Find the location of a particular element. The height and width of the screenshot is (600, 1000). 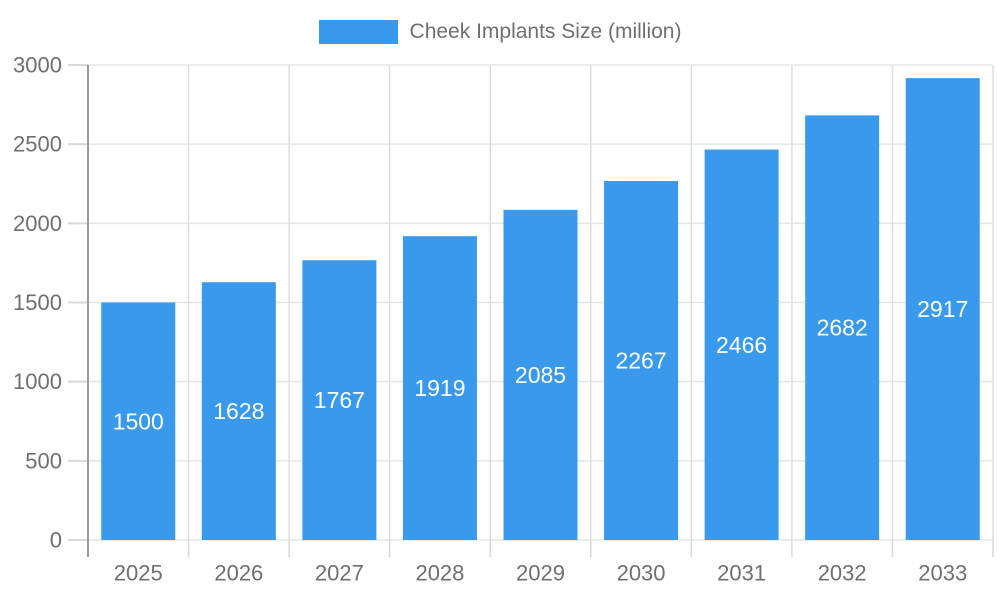

bar-value-label: 2466 is located at coordinates (741, 345).